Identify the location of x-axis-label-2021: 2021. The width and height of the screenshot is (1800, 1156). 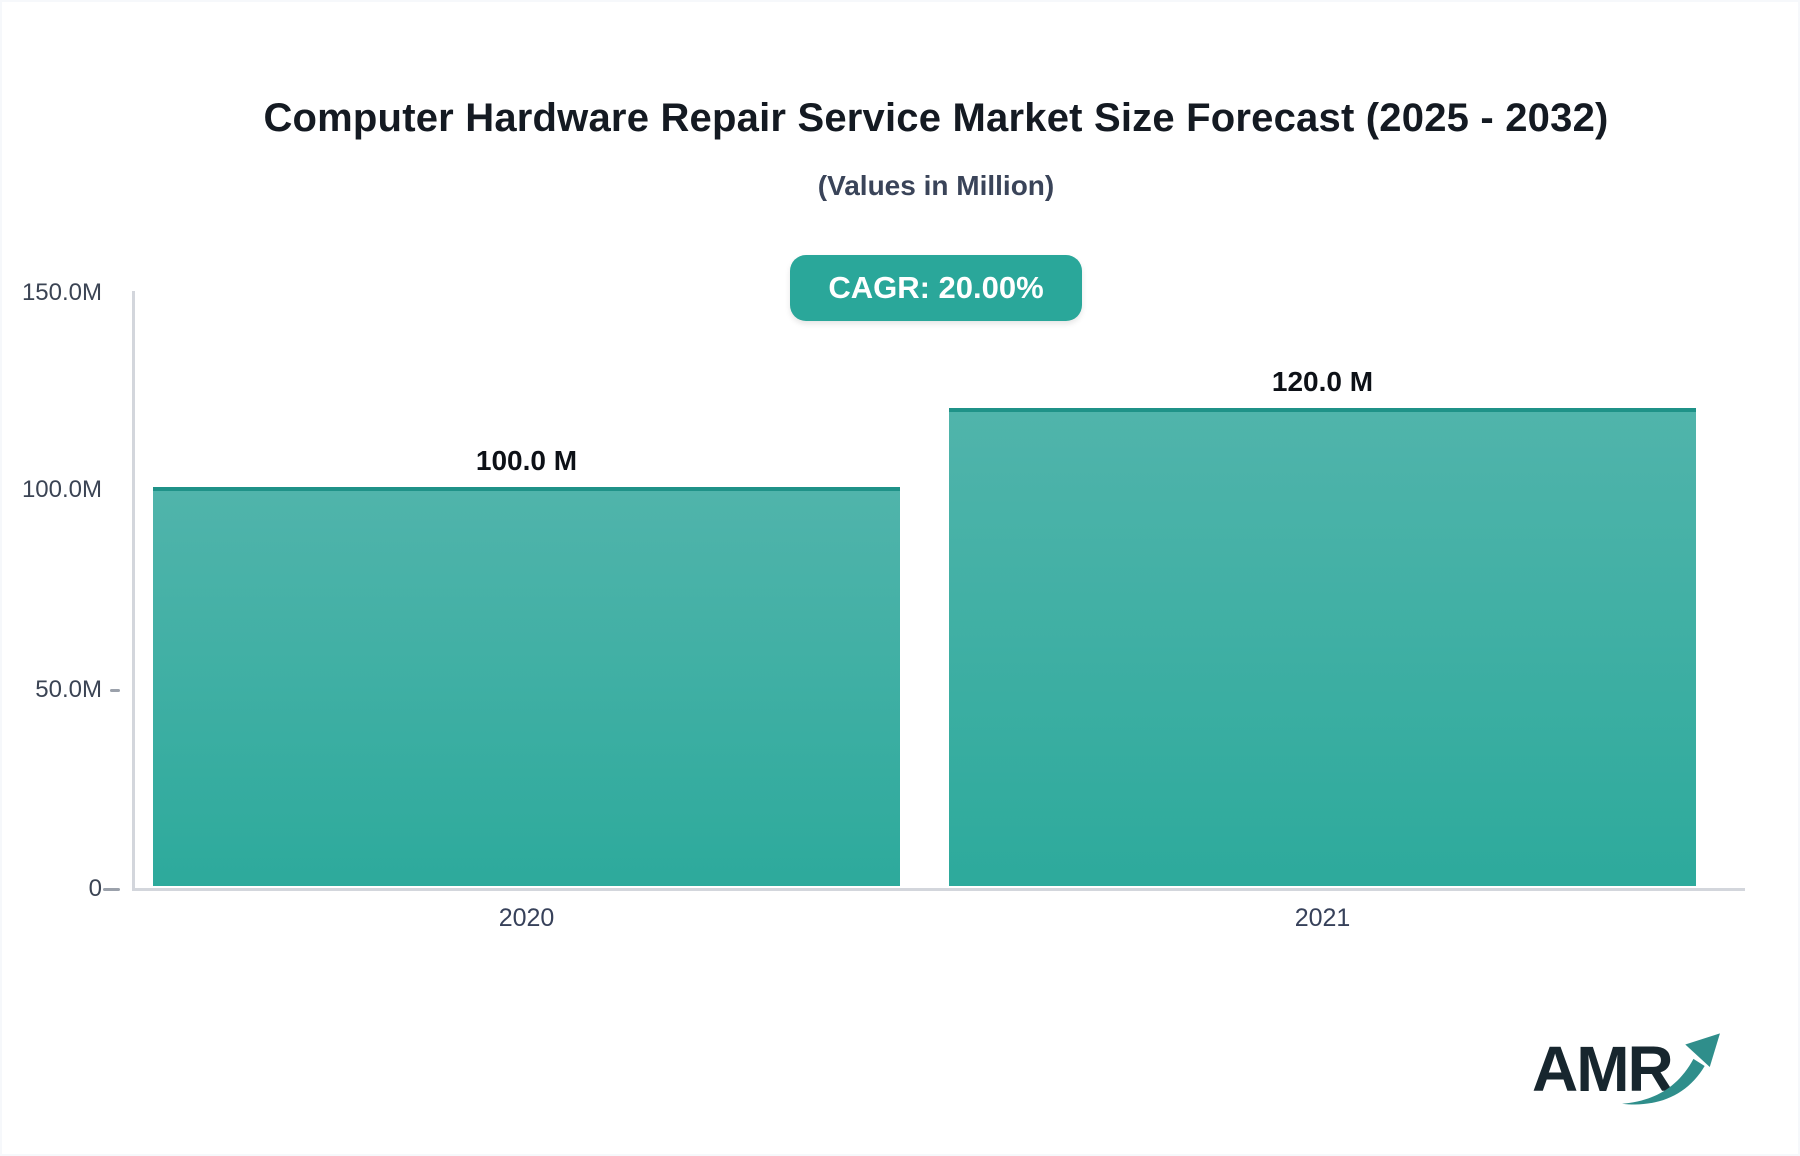
(1322, 918).